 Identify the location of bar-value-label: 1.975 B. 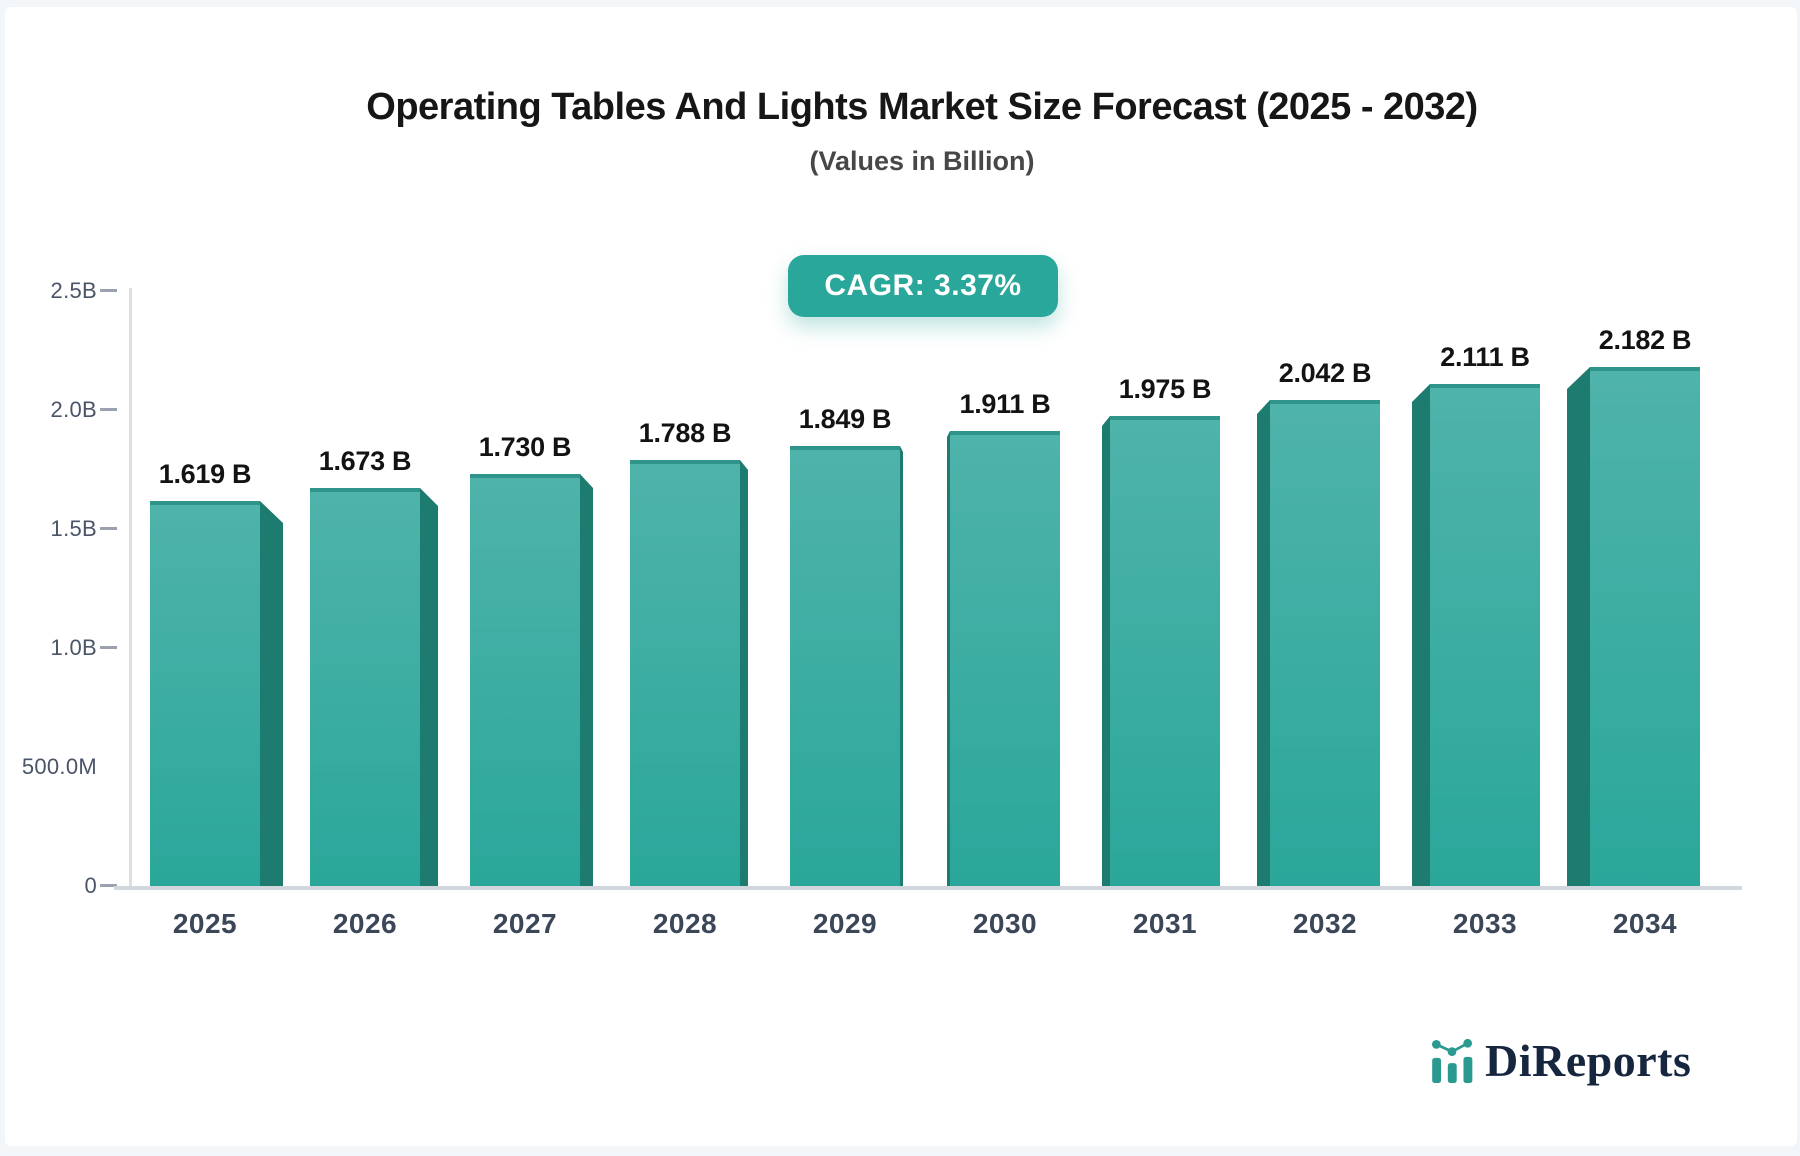
(1165, 389).